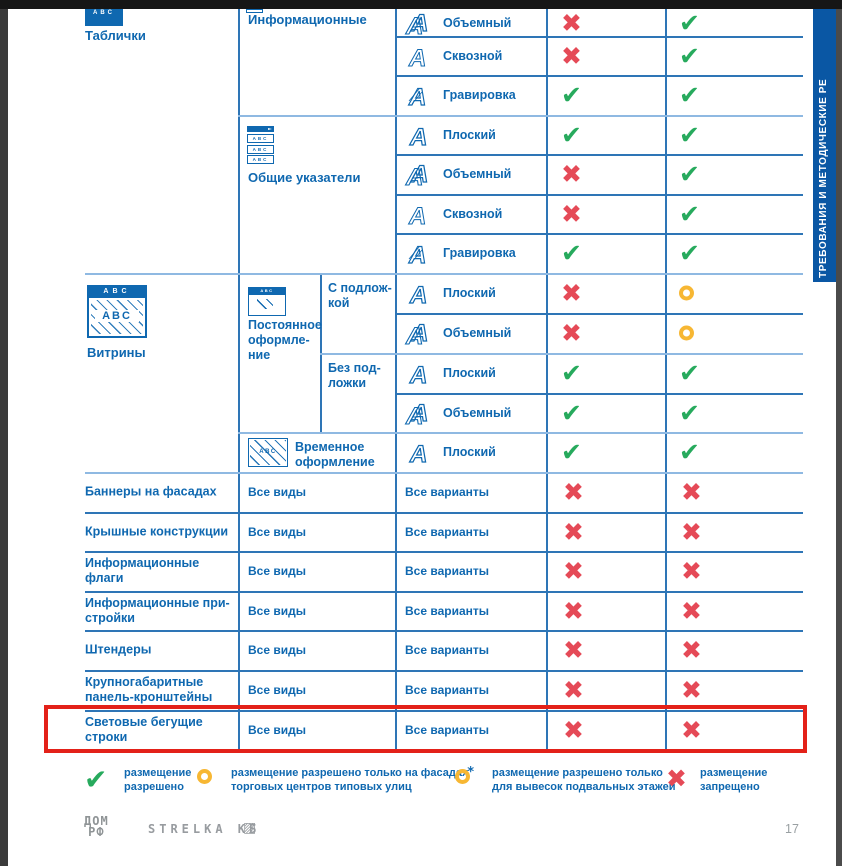  I want to click on abc-cell: ABC, so click(260, 138).